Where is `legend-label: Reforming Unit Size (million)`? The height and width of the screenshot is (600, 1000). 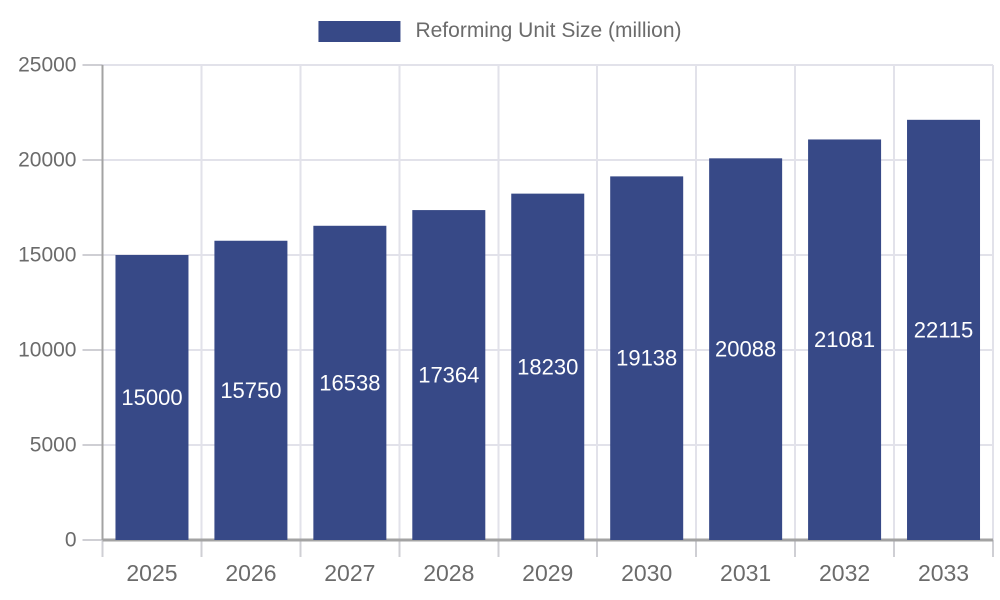
legend-label: Reforming Unit Size (million) is located at coordinates (548, 30).